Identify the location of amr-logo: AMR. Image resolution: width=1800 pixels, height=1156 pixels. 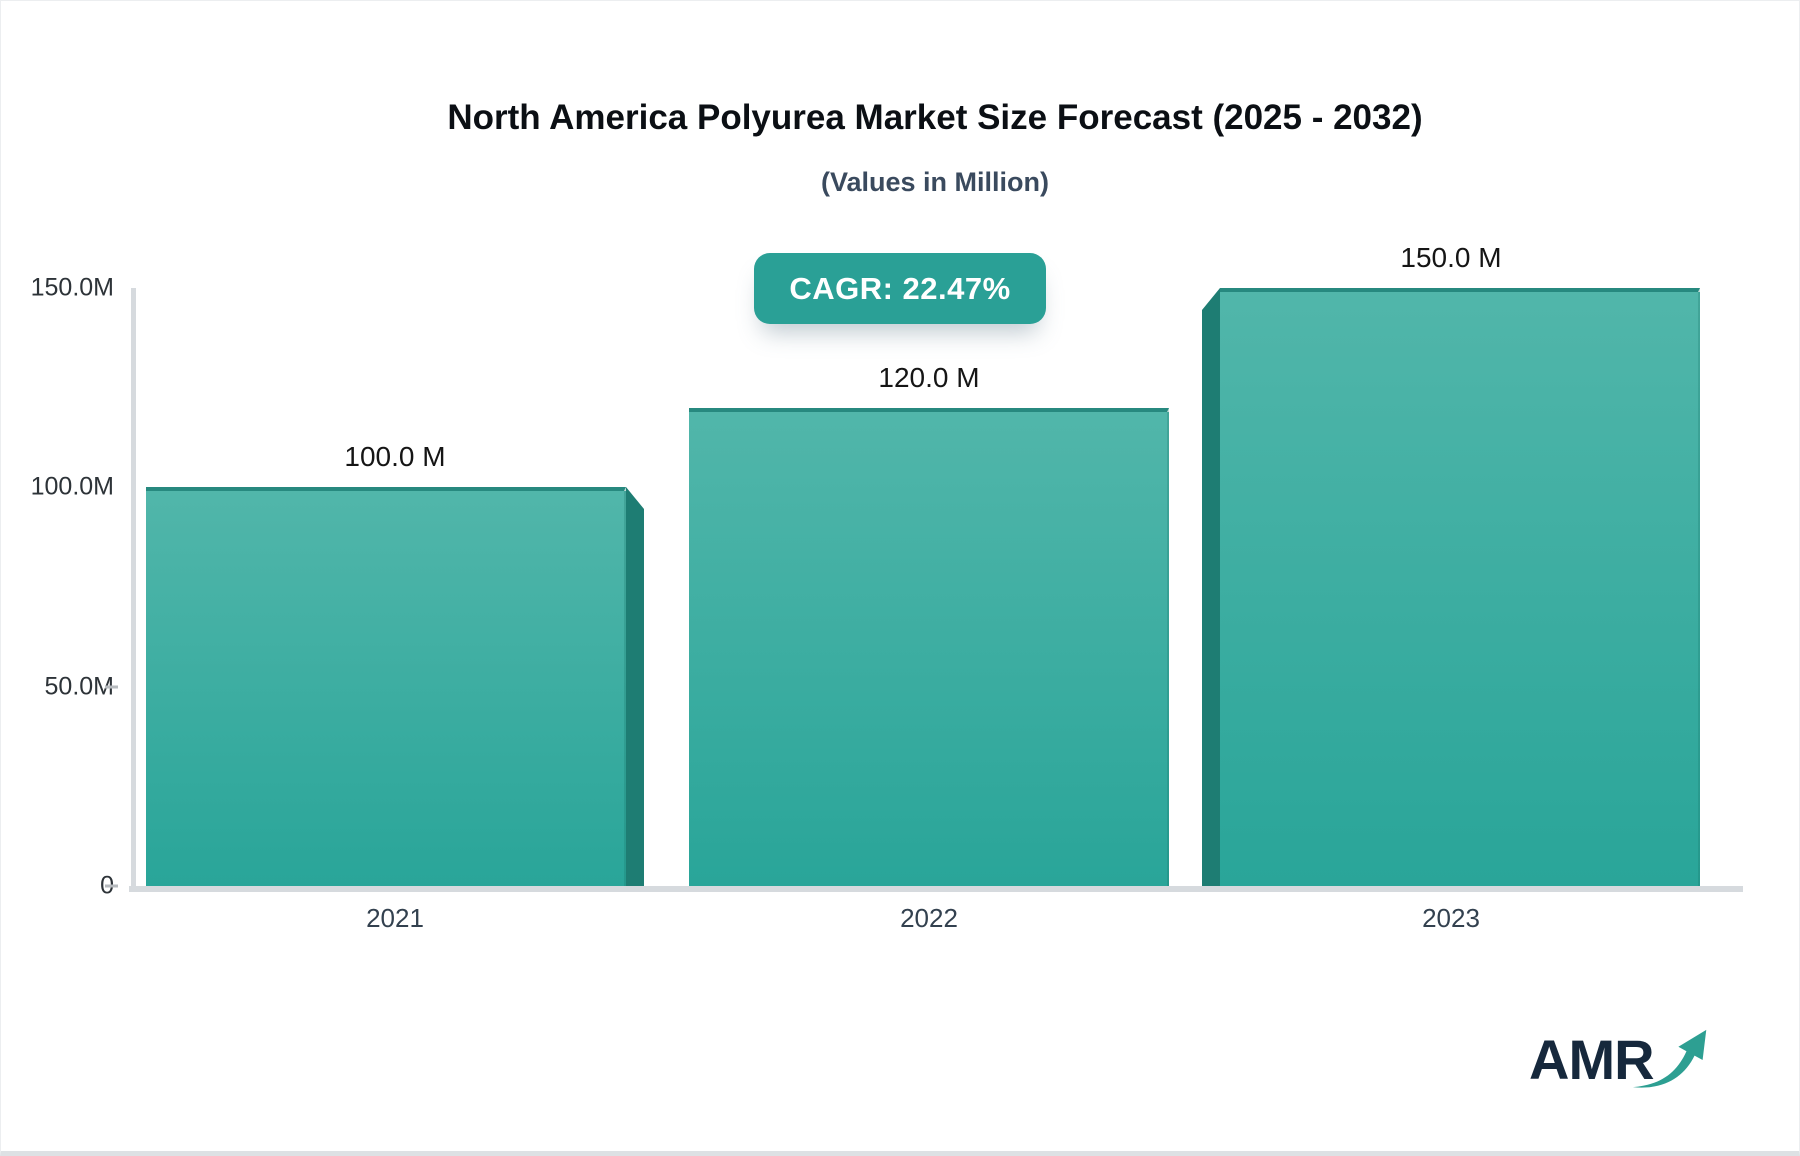
(1623, 1061).